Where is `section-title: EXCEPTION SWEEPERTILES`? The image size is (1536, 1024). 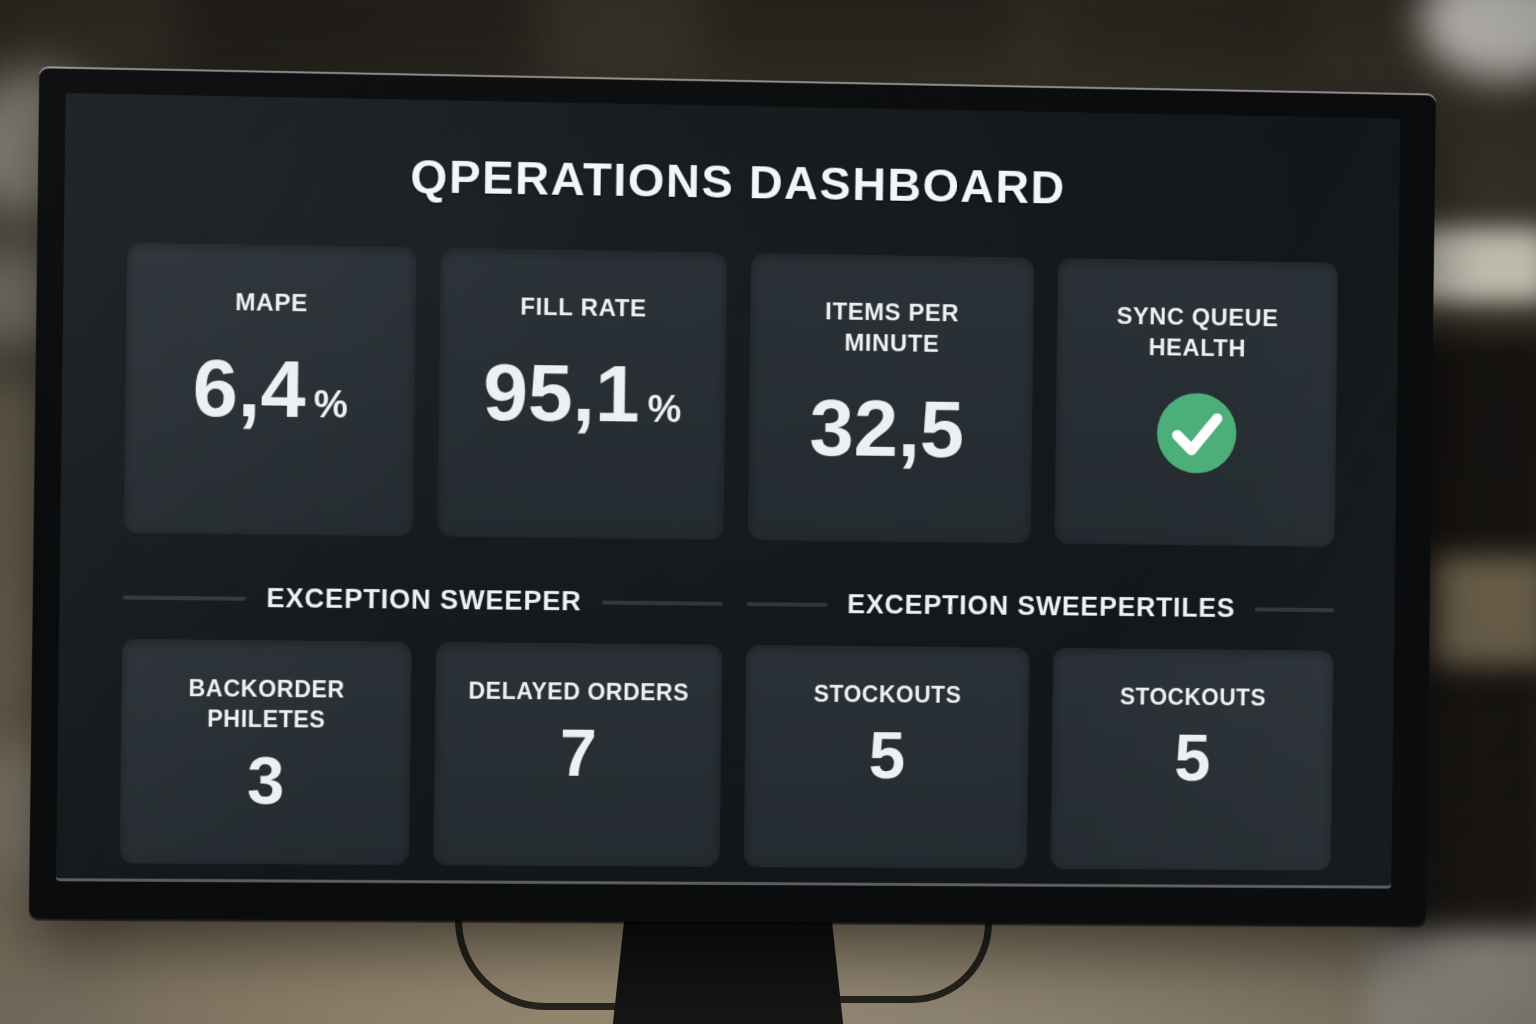
section-title: EXCEPTION SWEEPERTILES is located at coordinates (1041, 606).